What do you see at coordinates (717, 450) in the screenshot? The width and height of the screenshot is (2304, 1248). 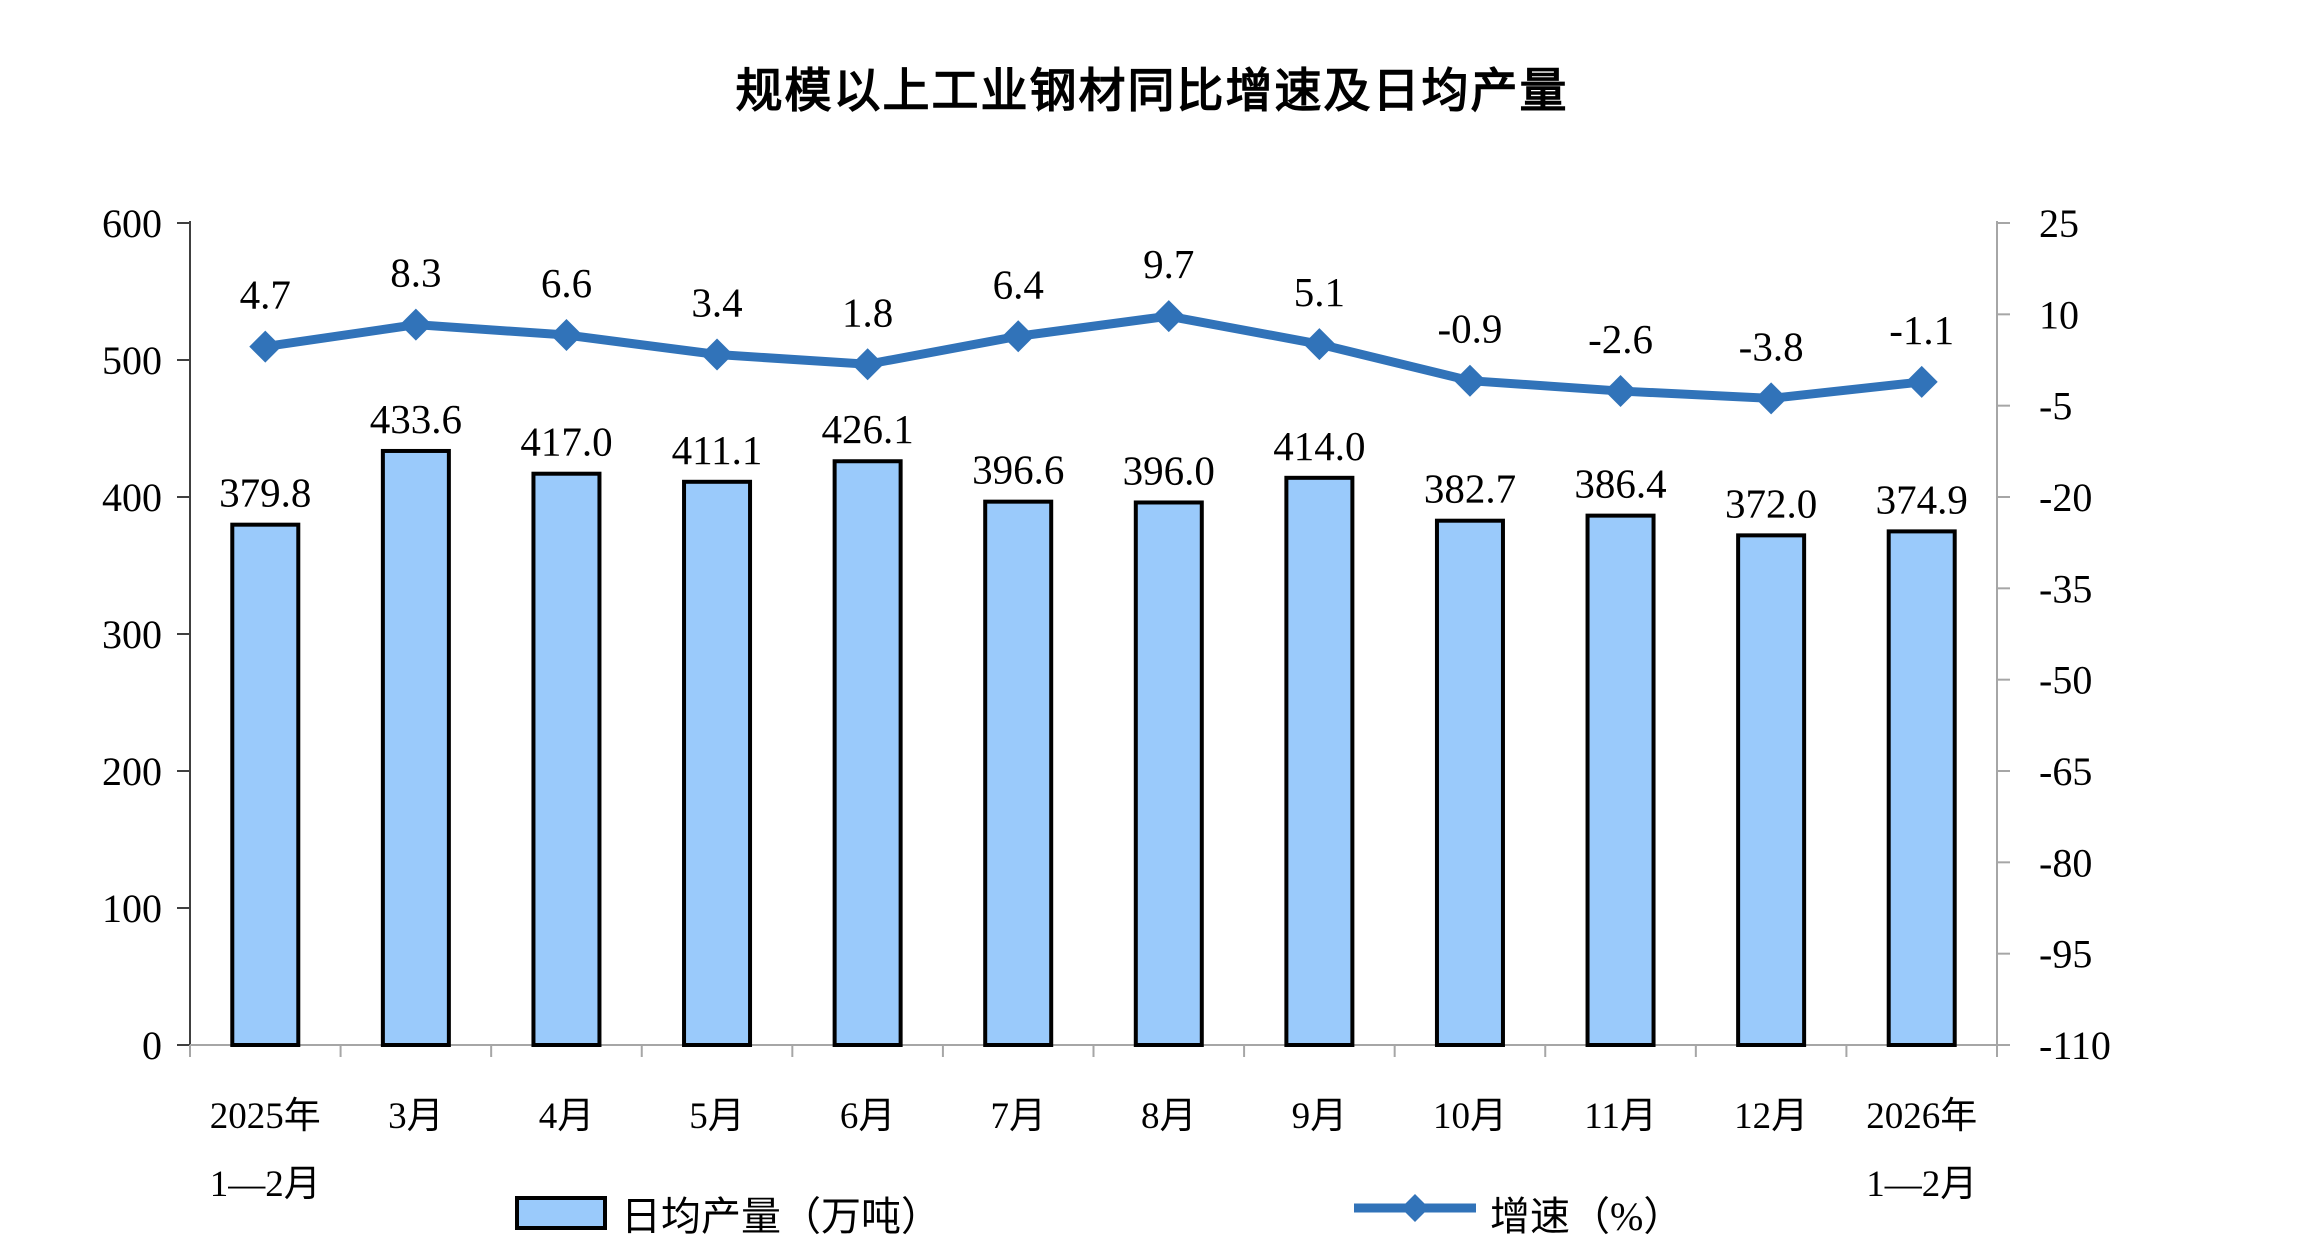 I see `bar-value-label: 411.1` at bounding box center [717, 450].